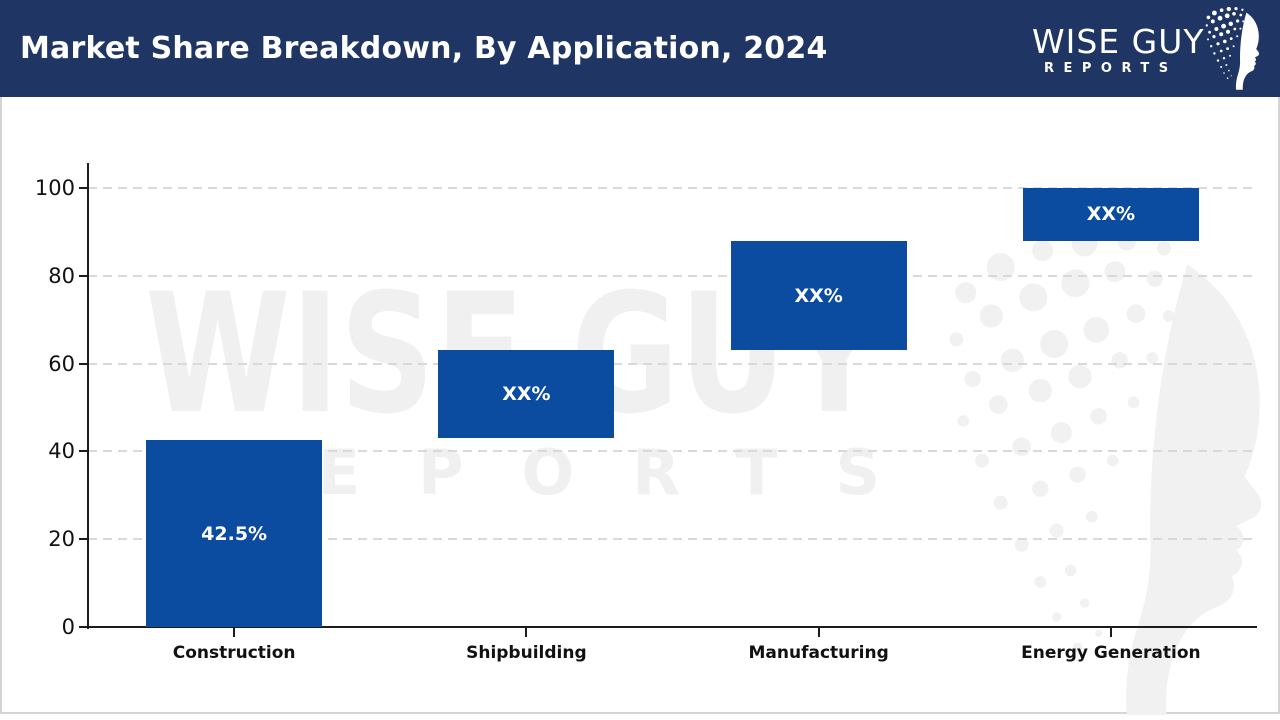 This screenshot has width=1280, height=720. Describe the element at coordinates (61, 275) in the screenshot. I see `y-tick-label: 80` at that location.